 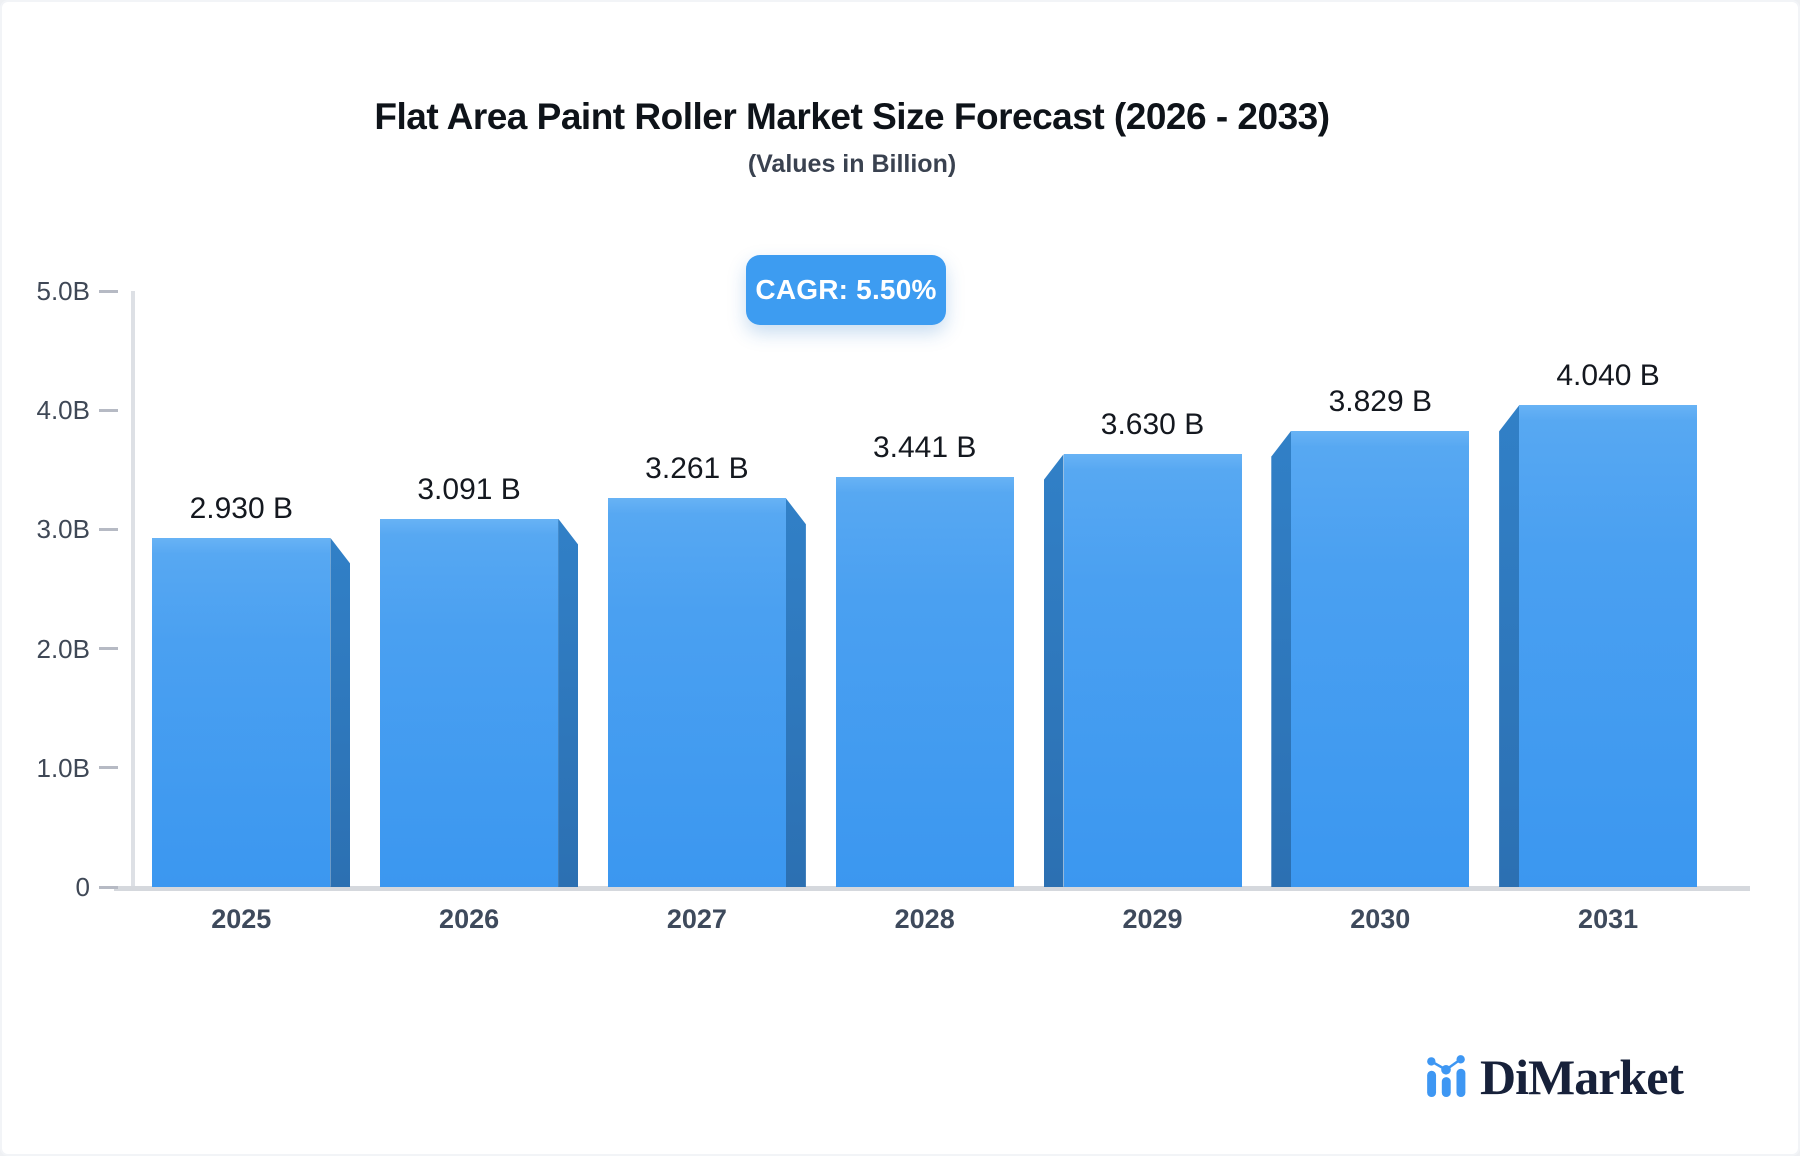 I want to click on y-tick-label: 3.0B, so click(x=63, y=529).